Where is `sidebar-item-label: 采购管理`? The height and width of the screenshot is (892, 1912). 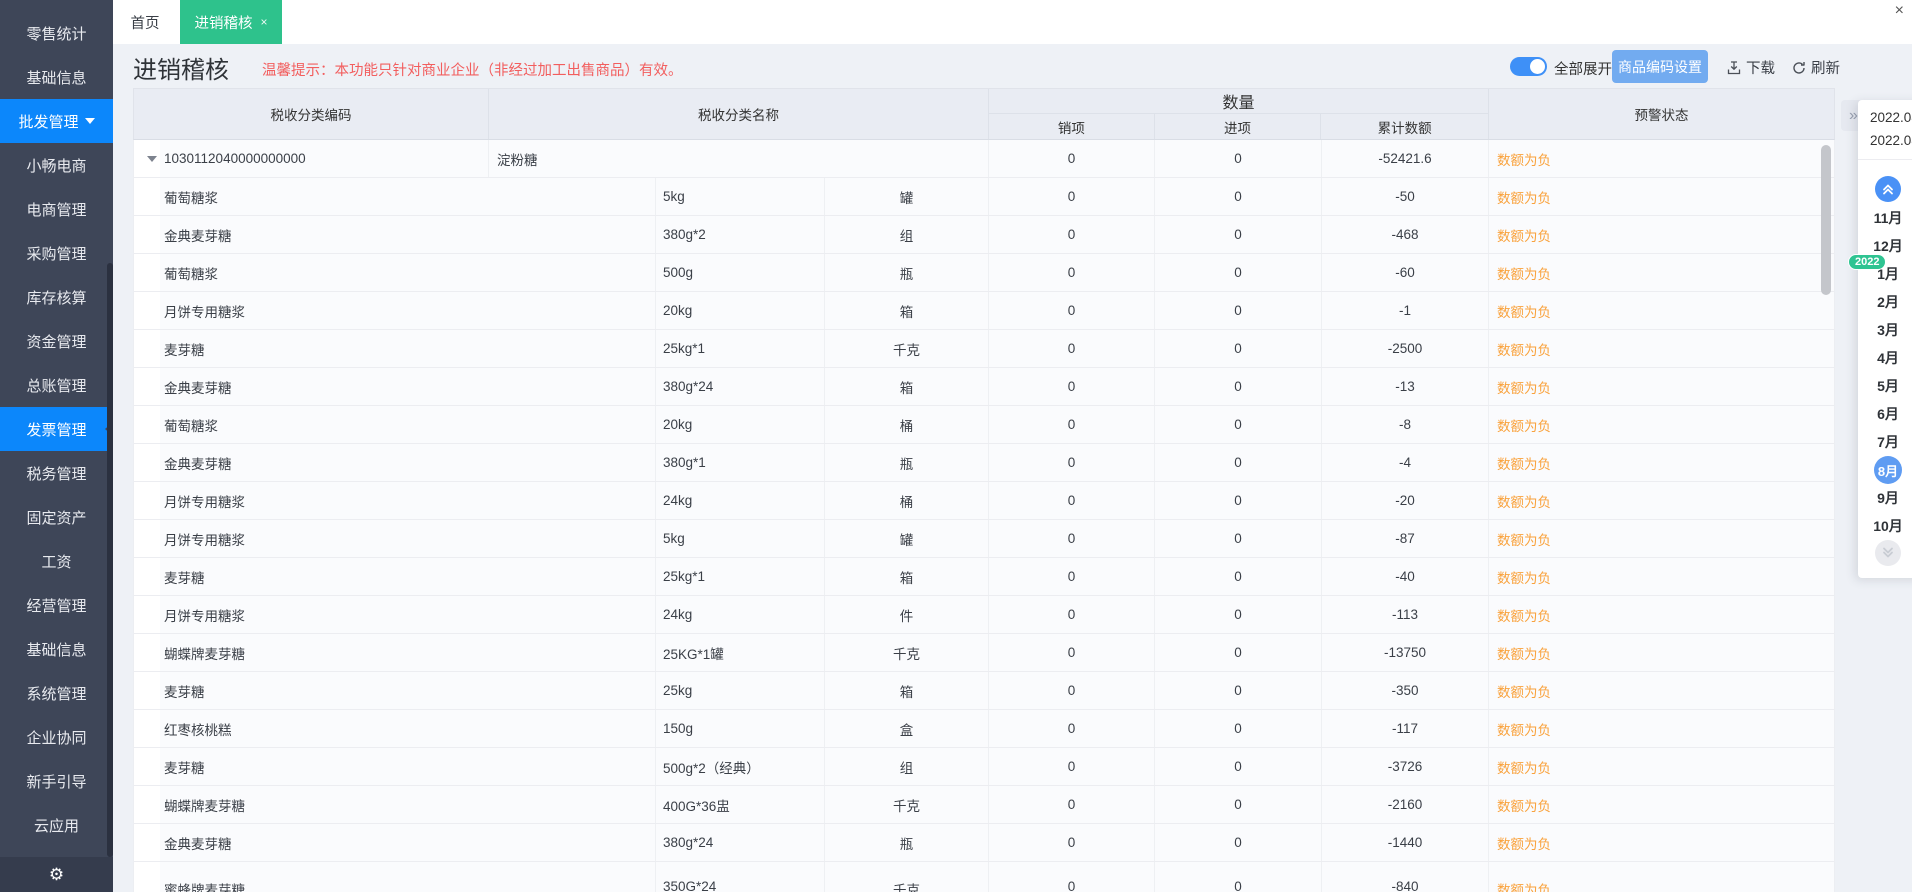
sidebar-item-label: 采购管理 is located at coordinates (56, 254).